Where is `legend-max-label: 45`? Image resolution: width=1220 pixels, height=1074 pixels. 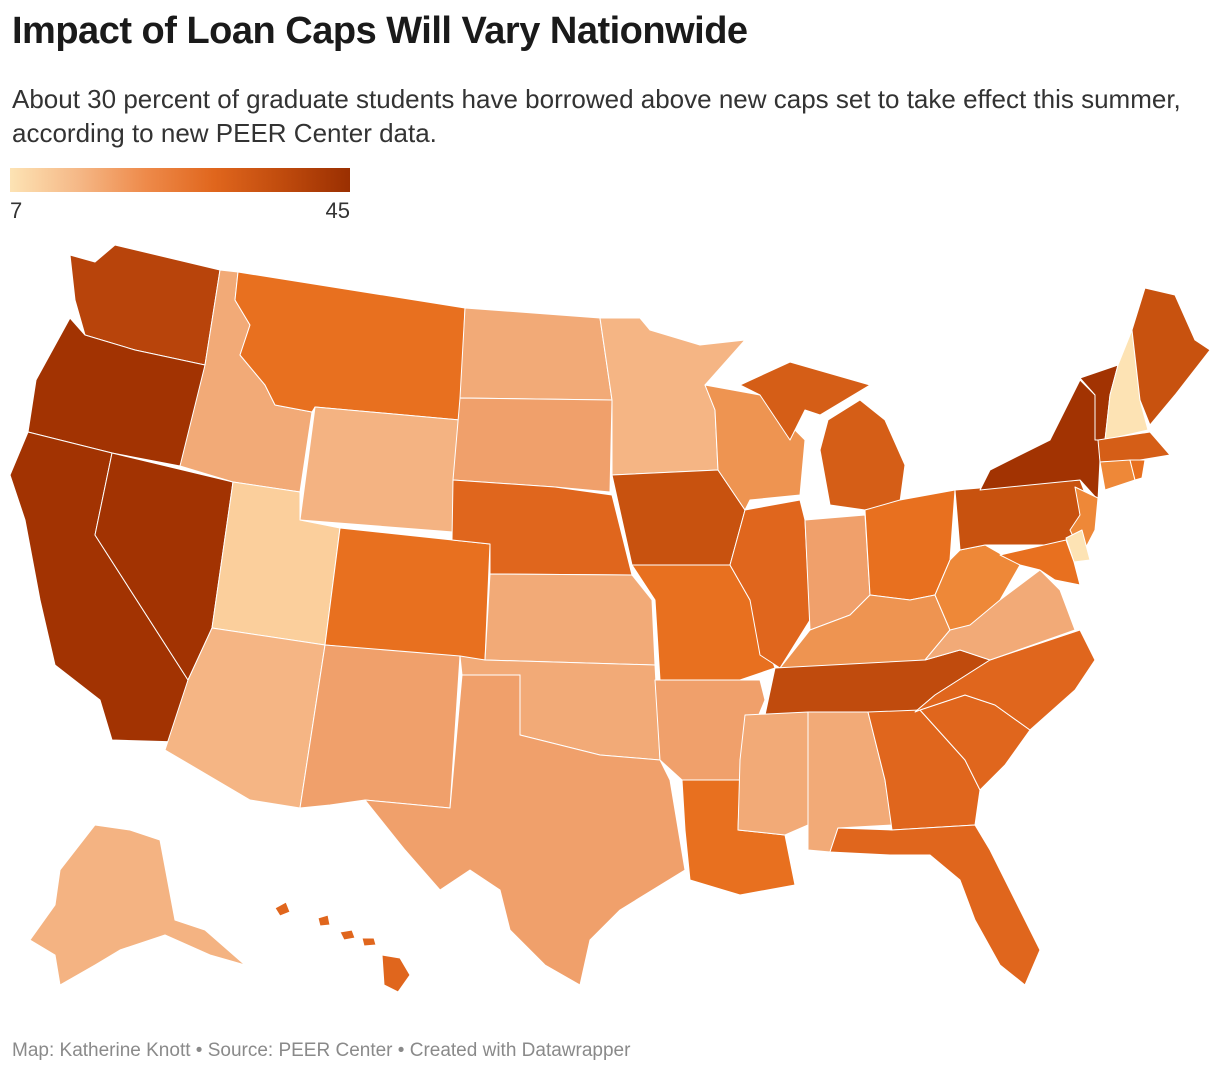
legend-max-label: 45 is located at coordinates (337, 210).